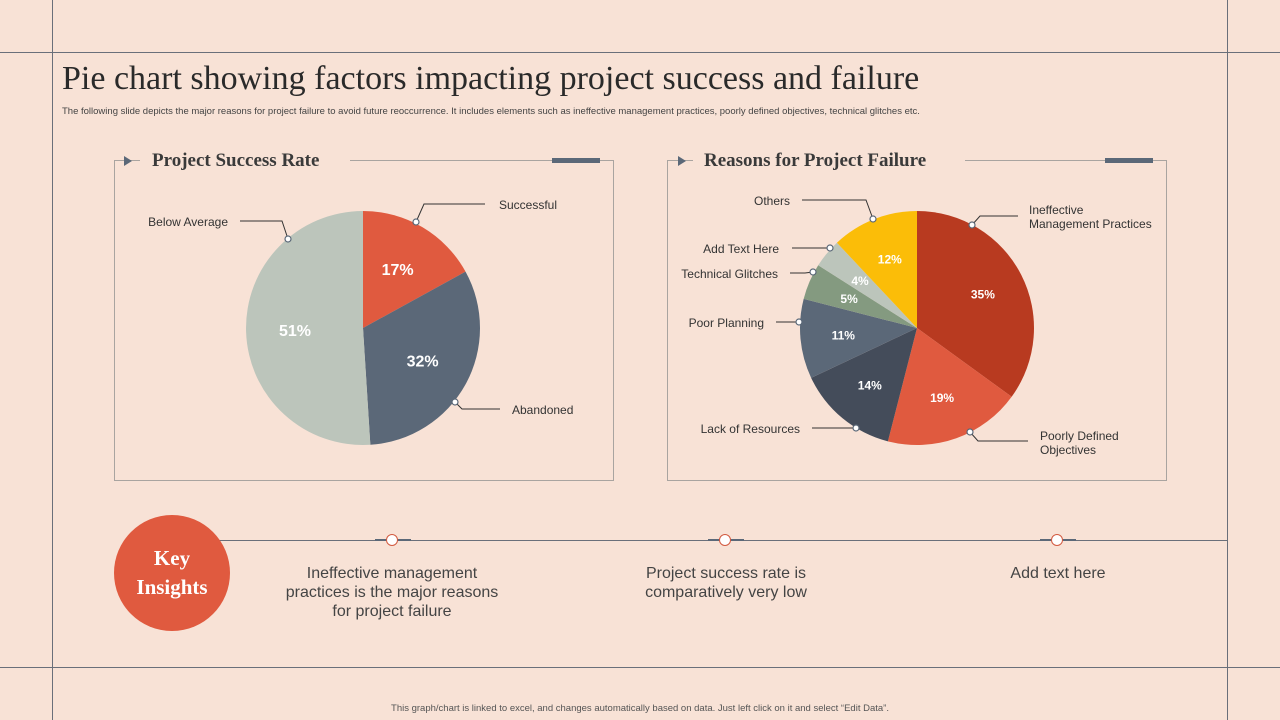 Image resolution: width=1280 pixels, height=720 pixels. Describe the element at coordinates (172, 573) in the screenshot. I see `key-insights-badge: Key Insights` at that location.